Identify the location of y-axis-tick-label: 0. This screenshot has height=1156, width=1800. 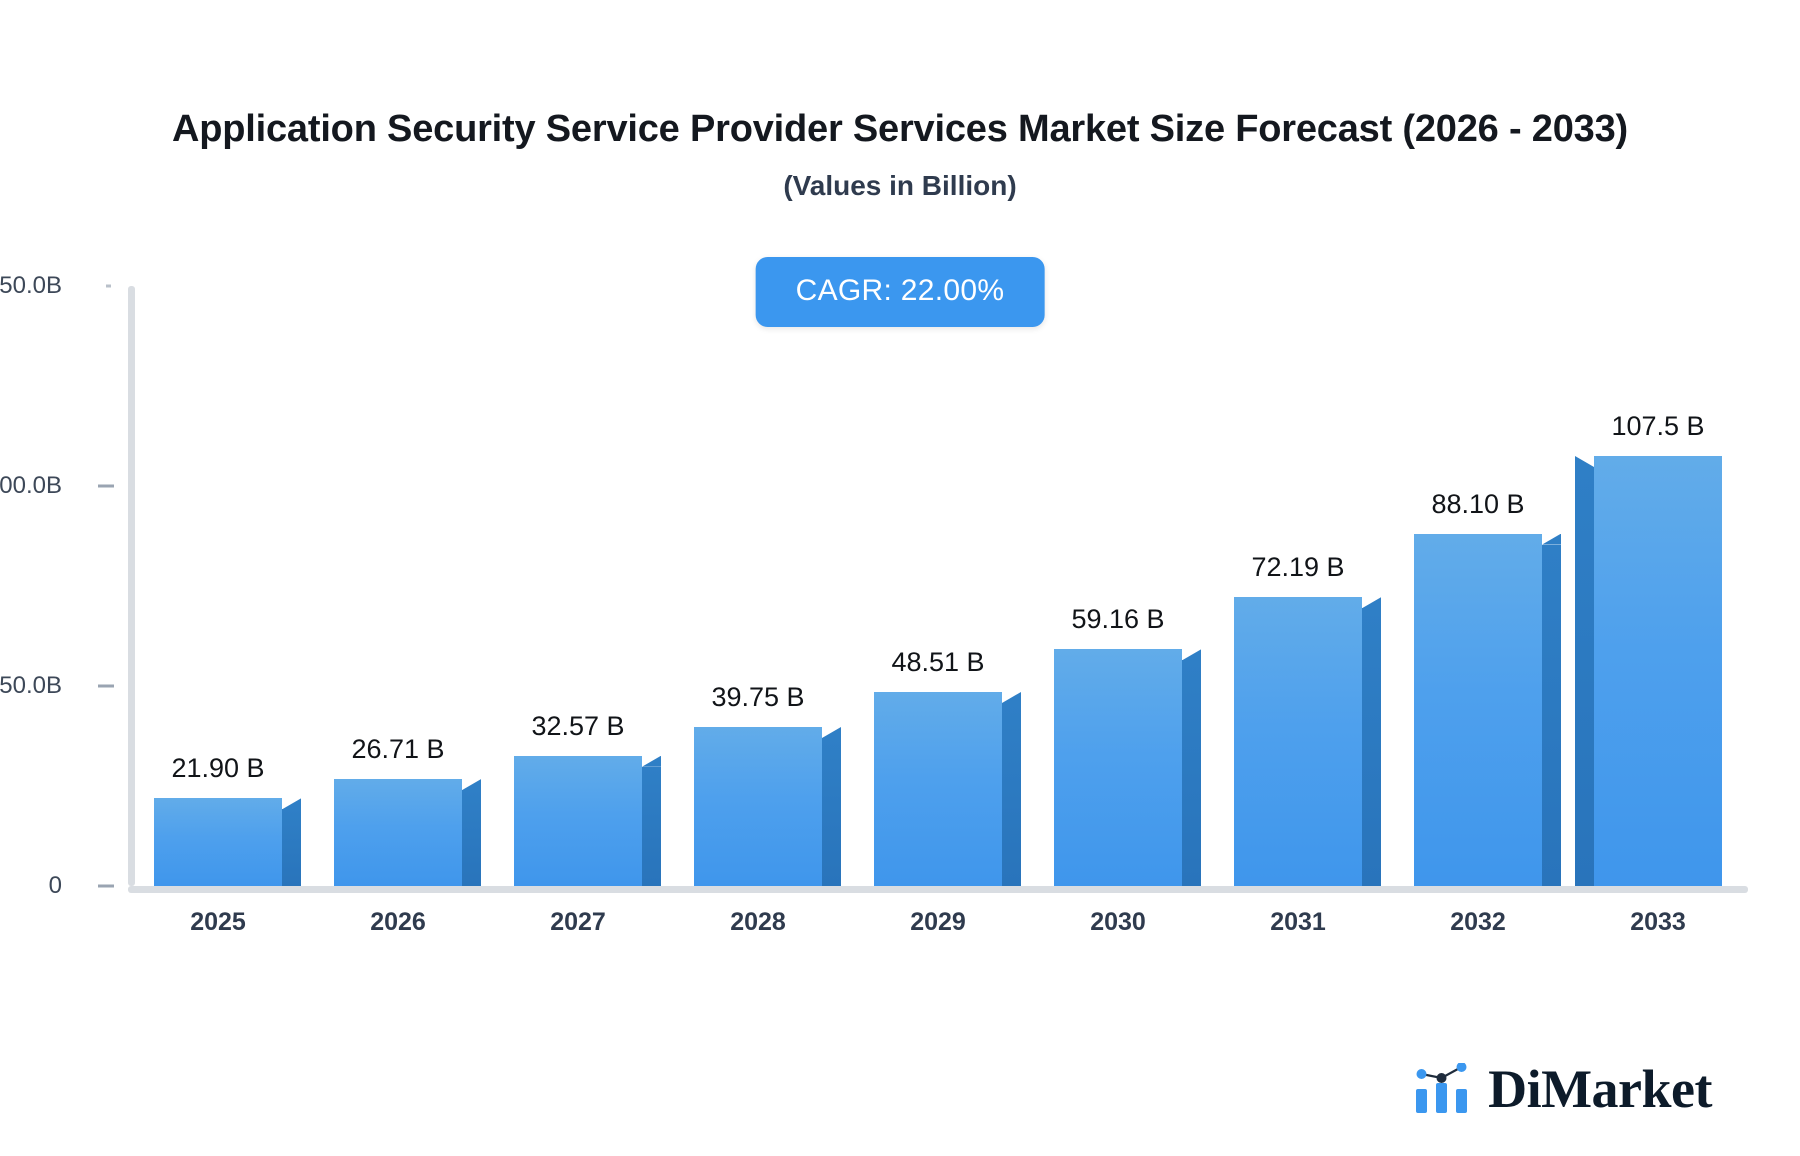
(55, 885).